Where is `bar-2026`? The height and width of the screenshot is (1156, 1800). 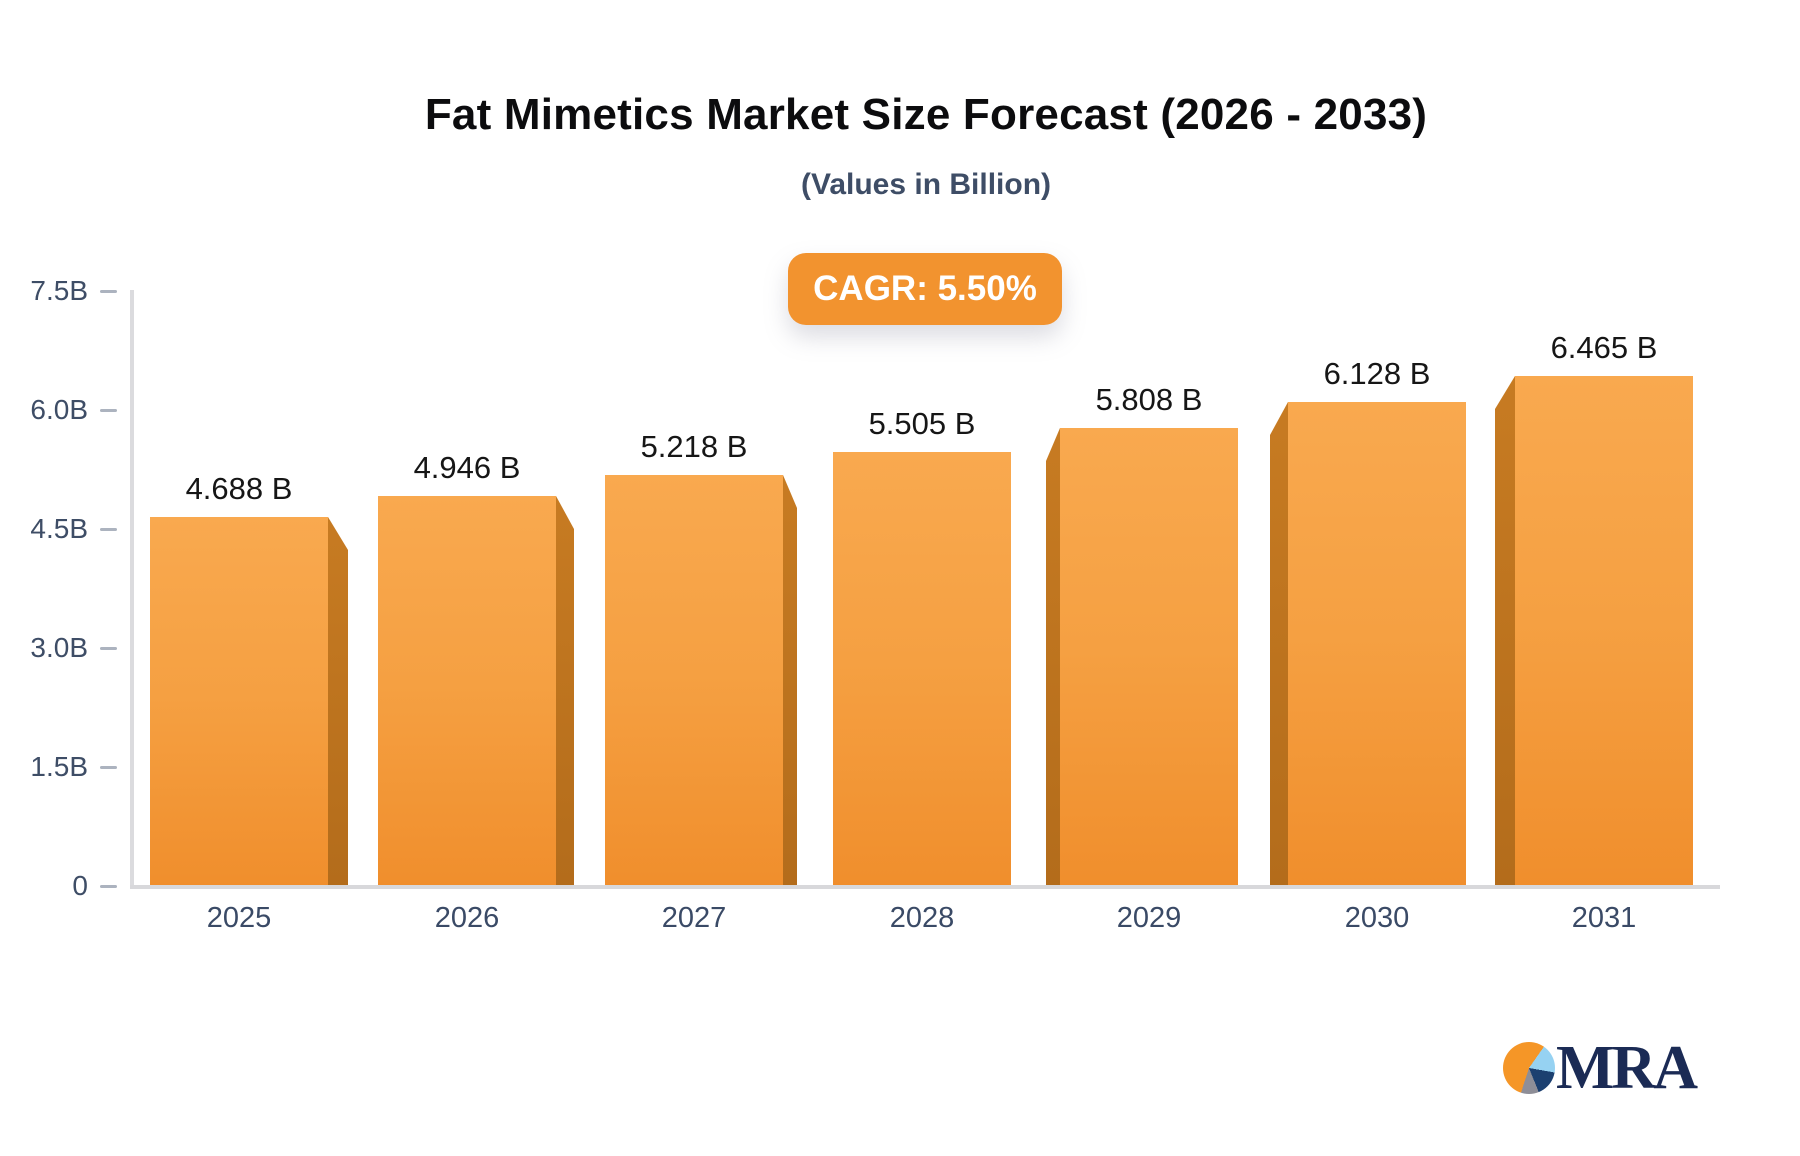 bar-2026 is located at coordinates (467, 692).